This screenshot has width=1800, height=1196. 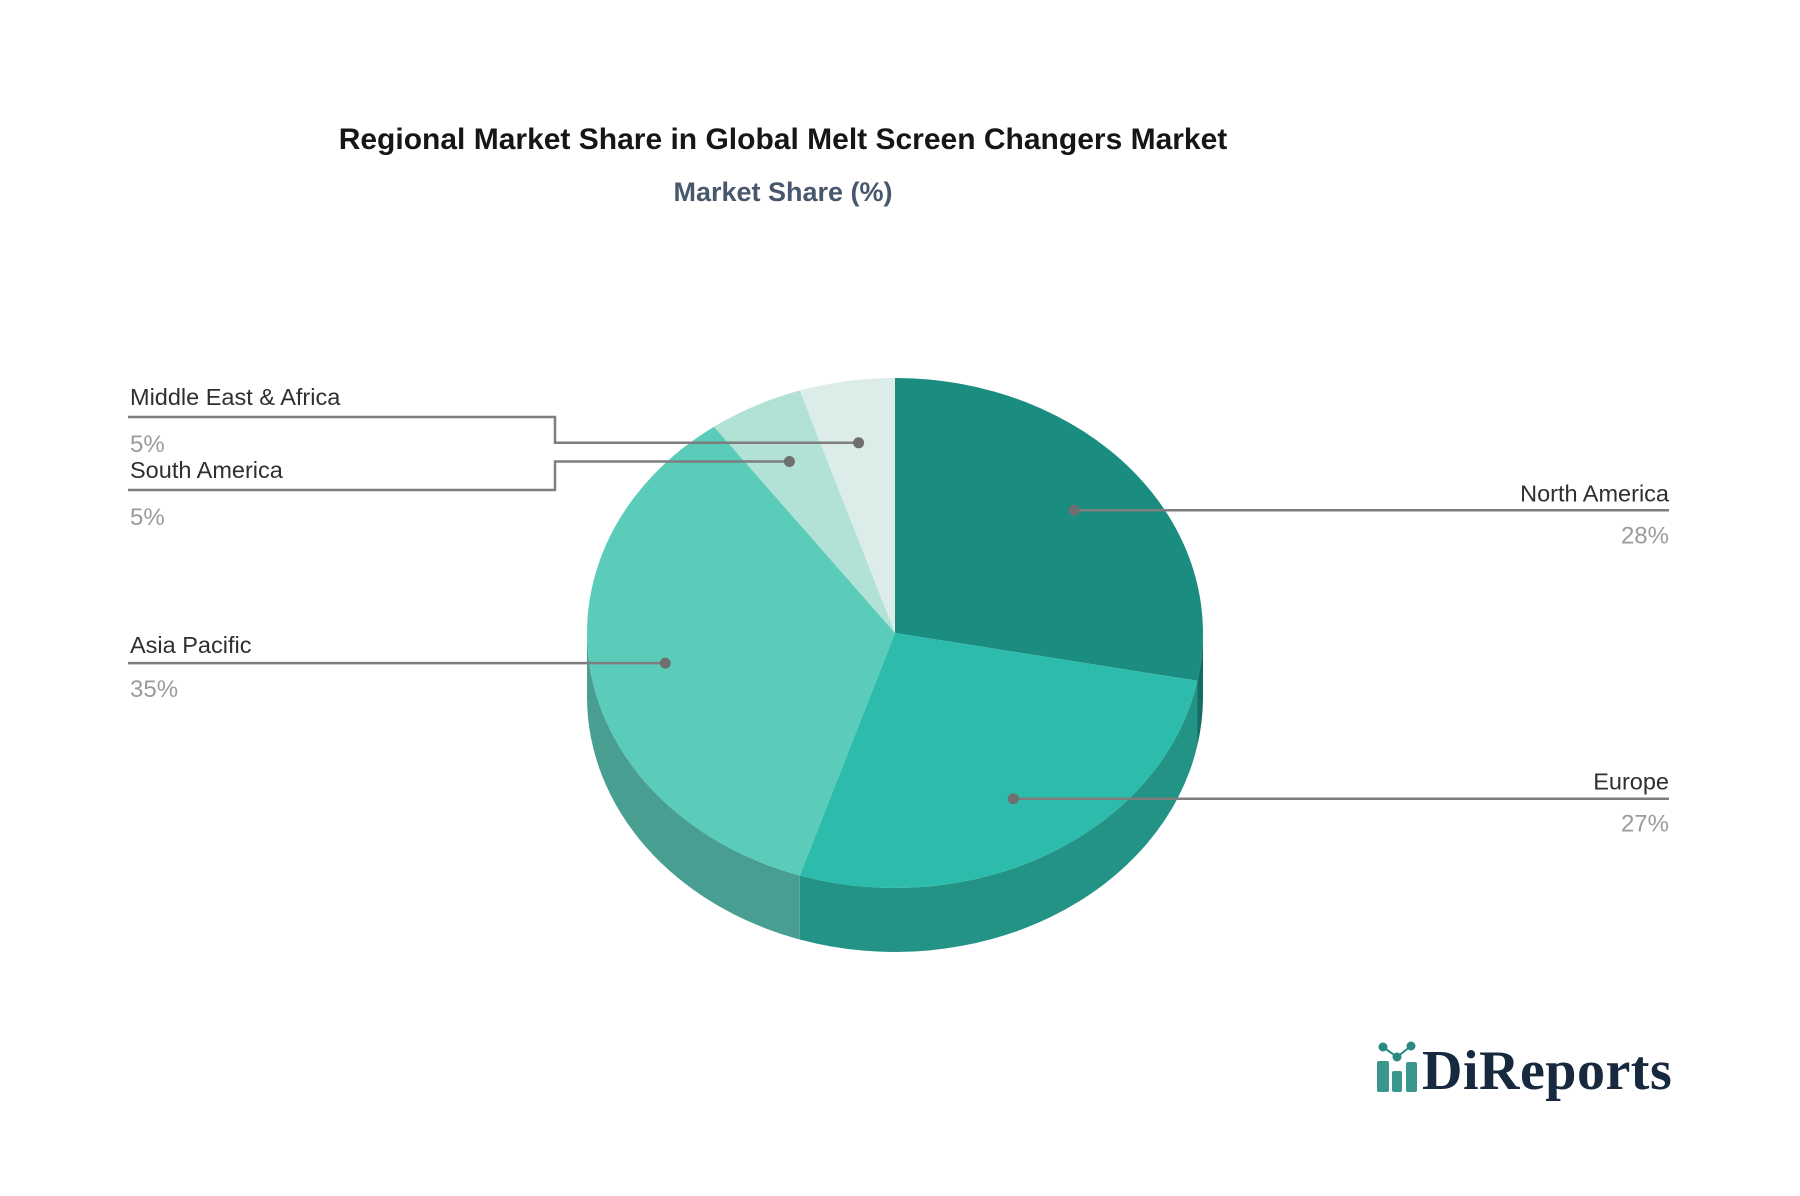 I want to click on brand-logo: DiReports, so click(x=1539, y=1078).